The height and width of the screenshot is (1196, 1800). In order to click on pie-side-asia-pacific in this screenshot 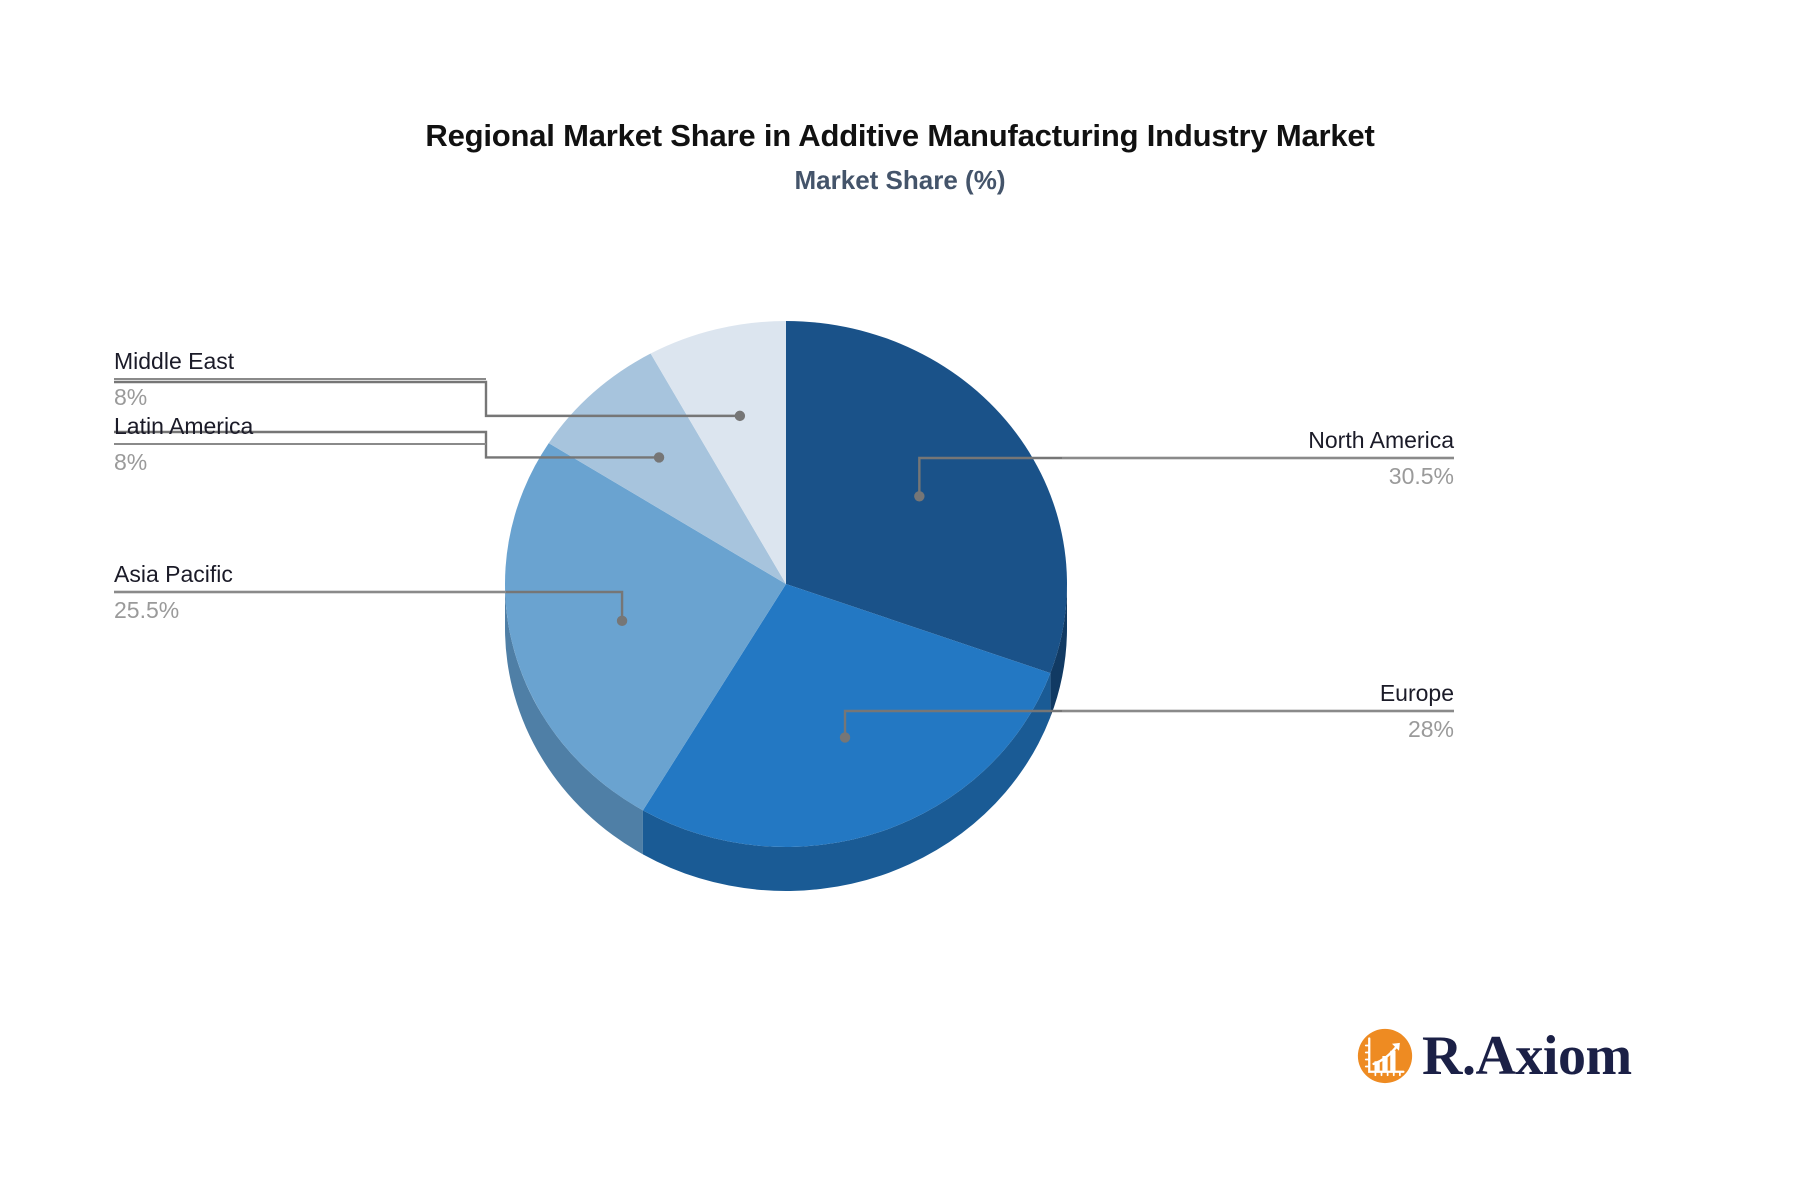, I will do `click(574, 719)`.